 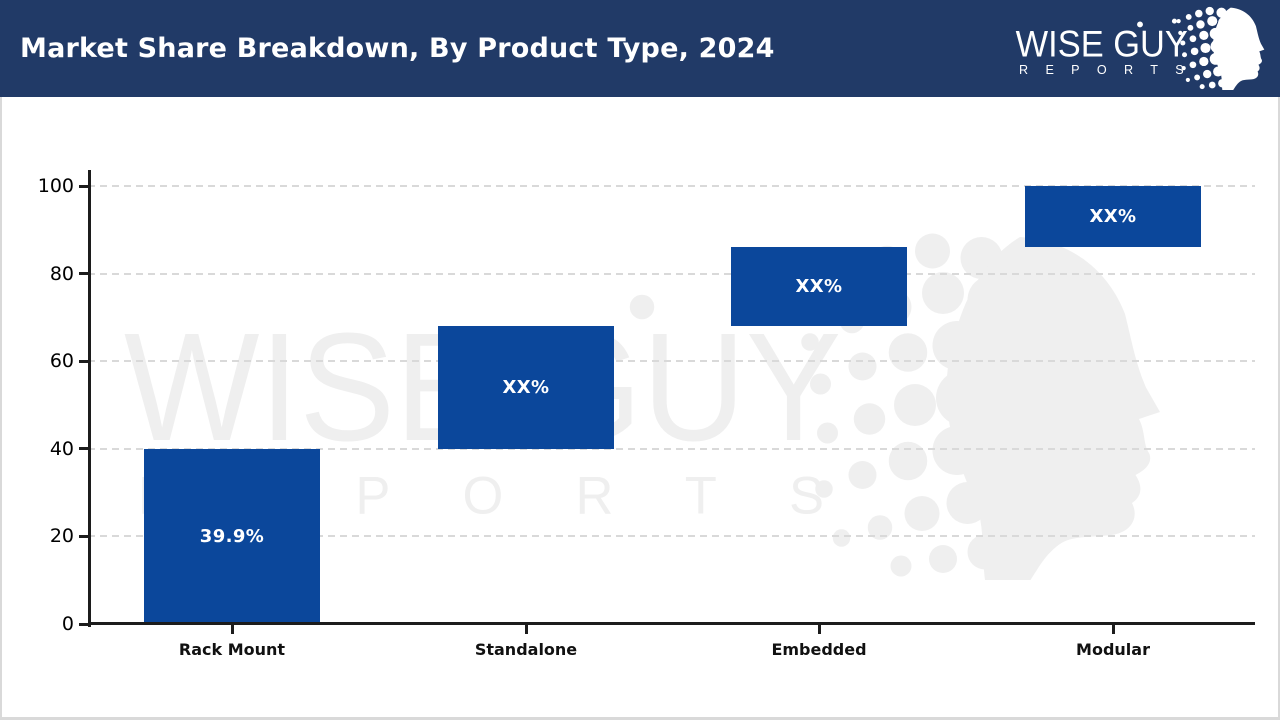 I want to click on category-label-embedded: Embedded, so click(x=819, y=649).